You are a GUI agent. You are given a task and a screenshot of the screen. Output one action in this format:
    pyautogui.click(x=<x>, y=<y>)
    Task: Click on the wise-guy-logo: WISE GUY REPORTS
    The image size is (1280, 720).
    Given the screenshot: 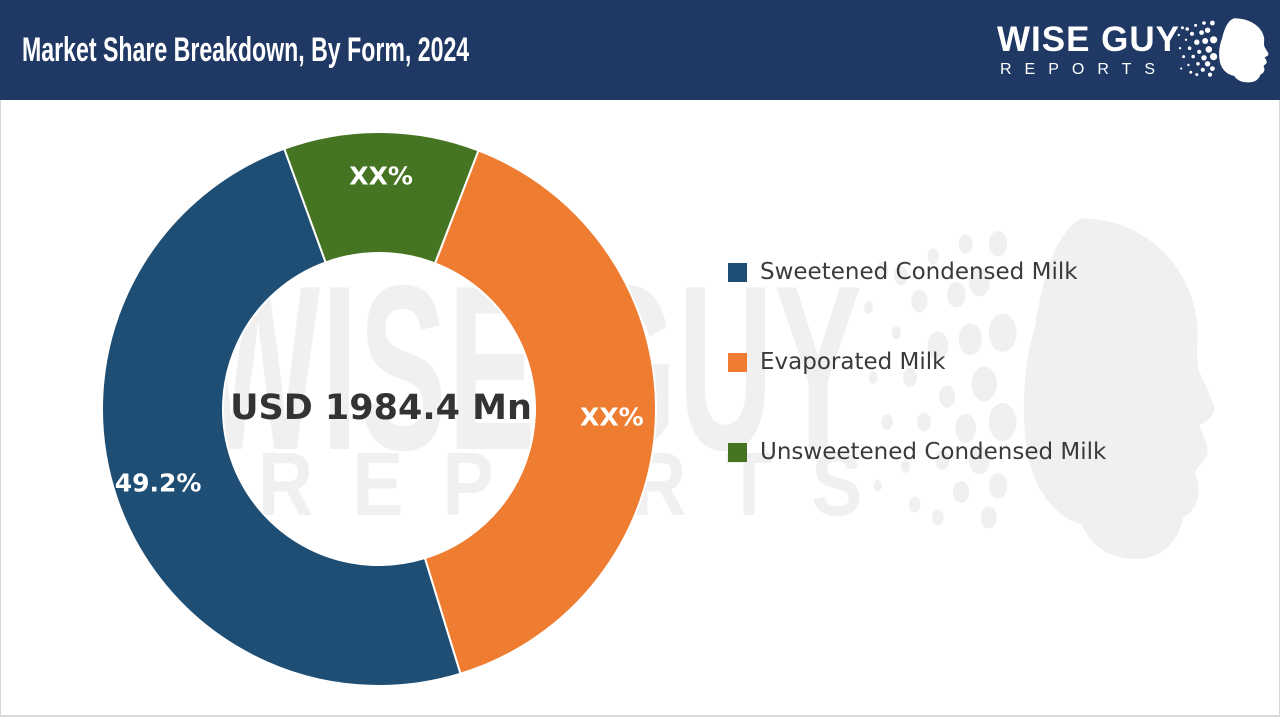 What is the action you would take?
    pyautogui.click(x=1133, y=50)
    